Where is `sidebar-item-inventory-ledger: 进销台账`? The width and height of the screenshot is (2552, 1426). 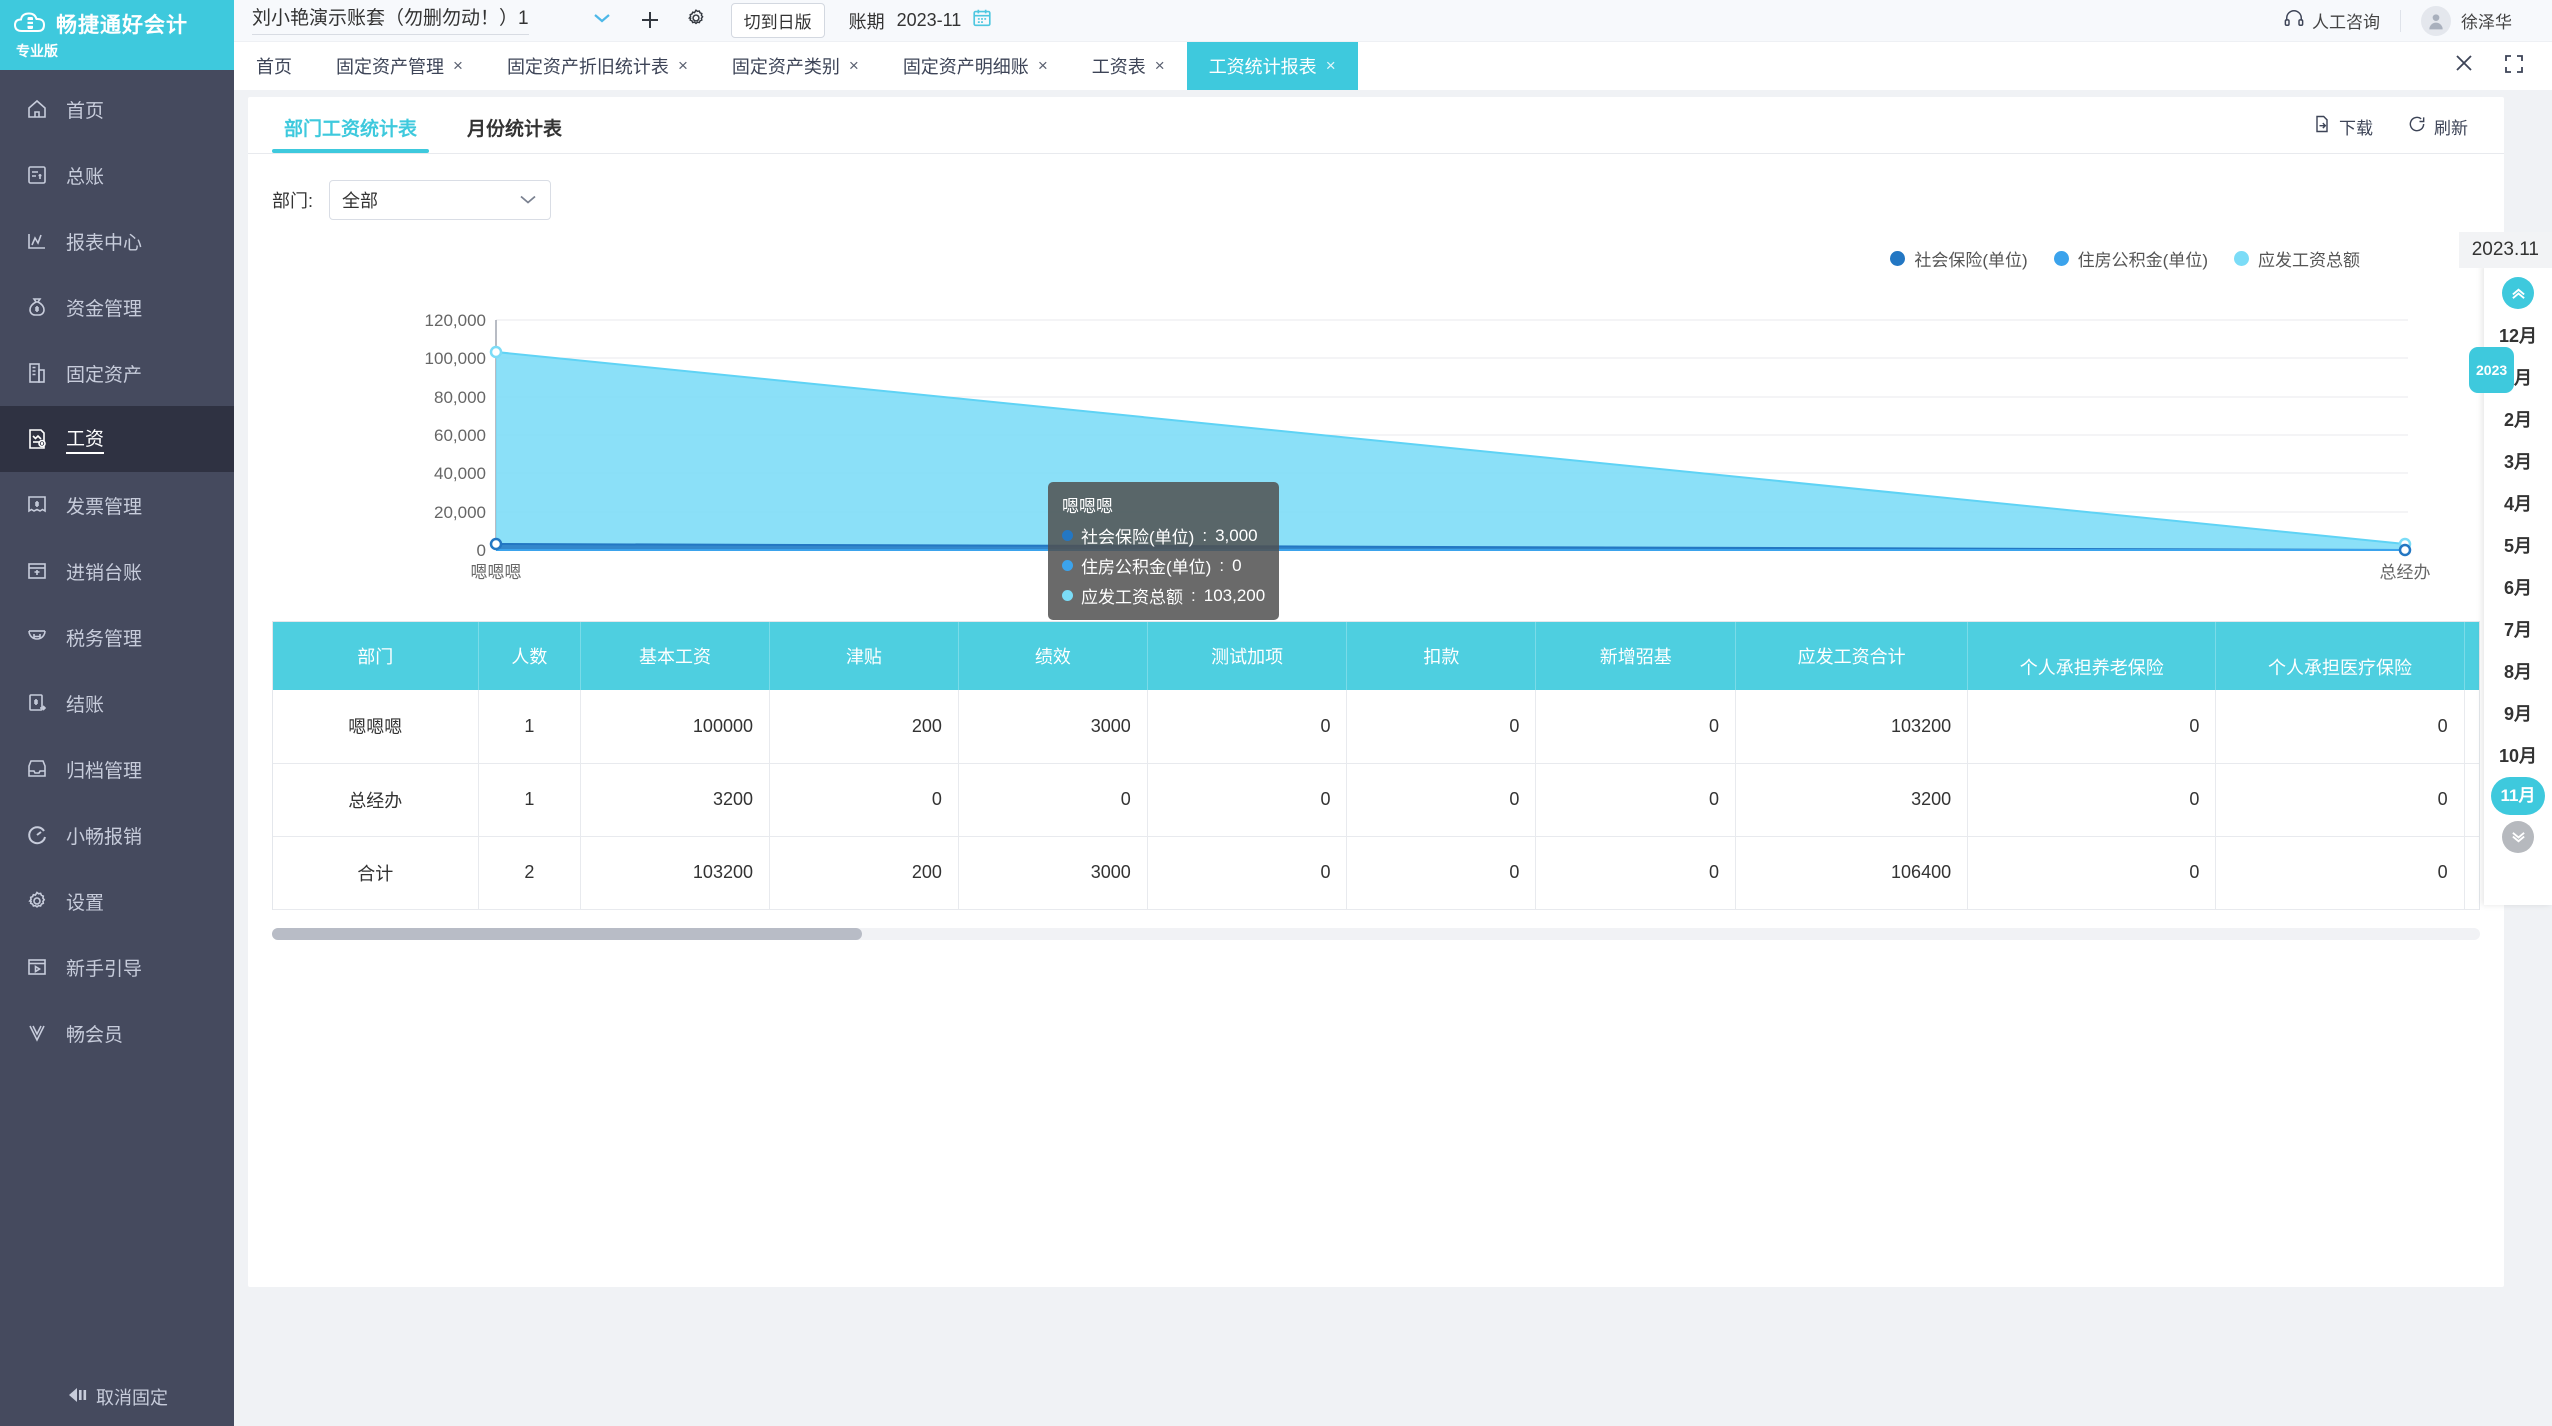
sidebar-item-inventory-ledger: 进销台账 is located at coordinates (117, 571).